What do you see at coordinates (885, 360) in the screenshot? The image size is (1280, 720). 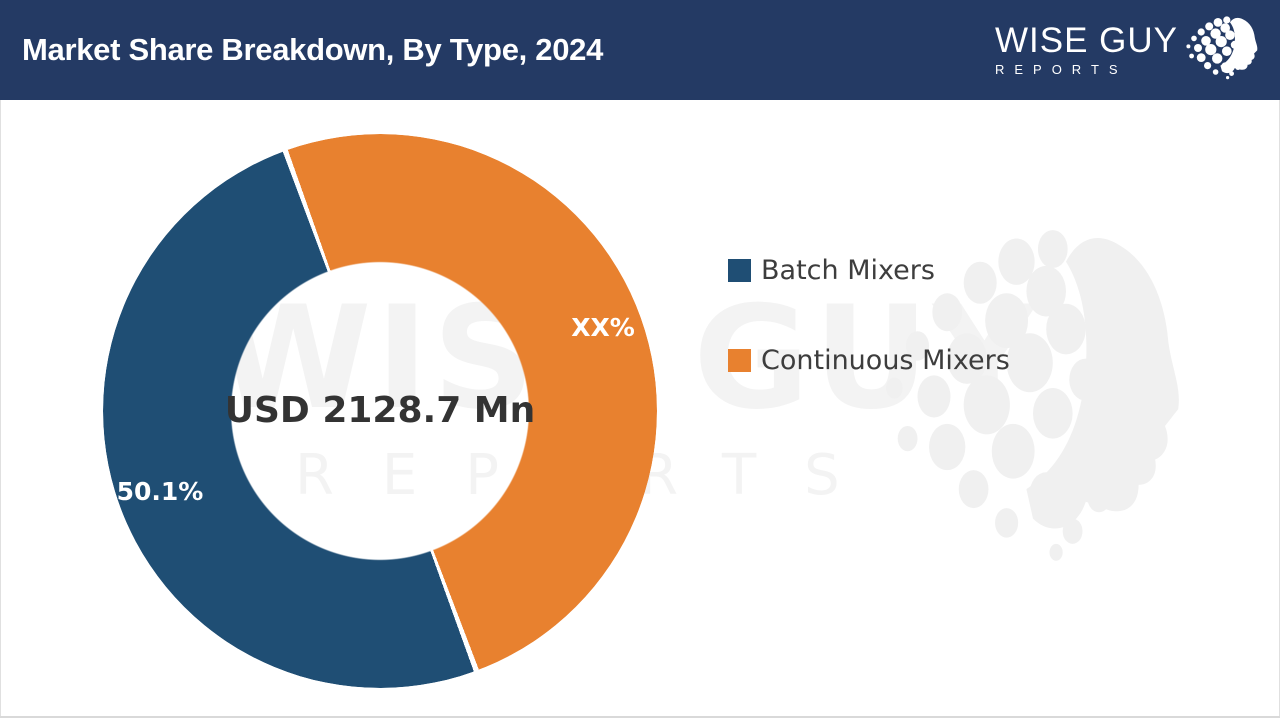 I see `legend-label-continuous-mixers: Continuous Mixers` at bounding box center [885, 360].